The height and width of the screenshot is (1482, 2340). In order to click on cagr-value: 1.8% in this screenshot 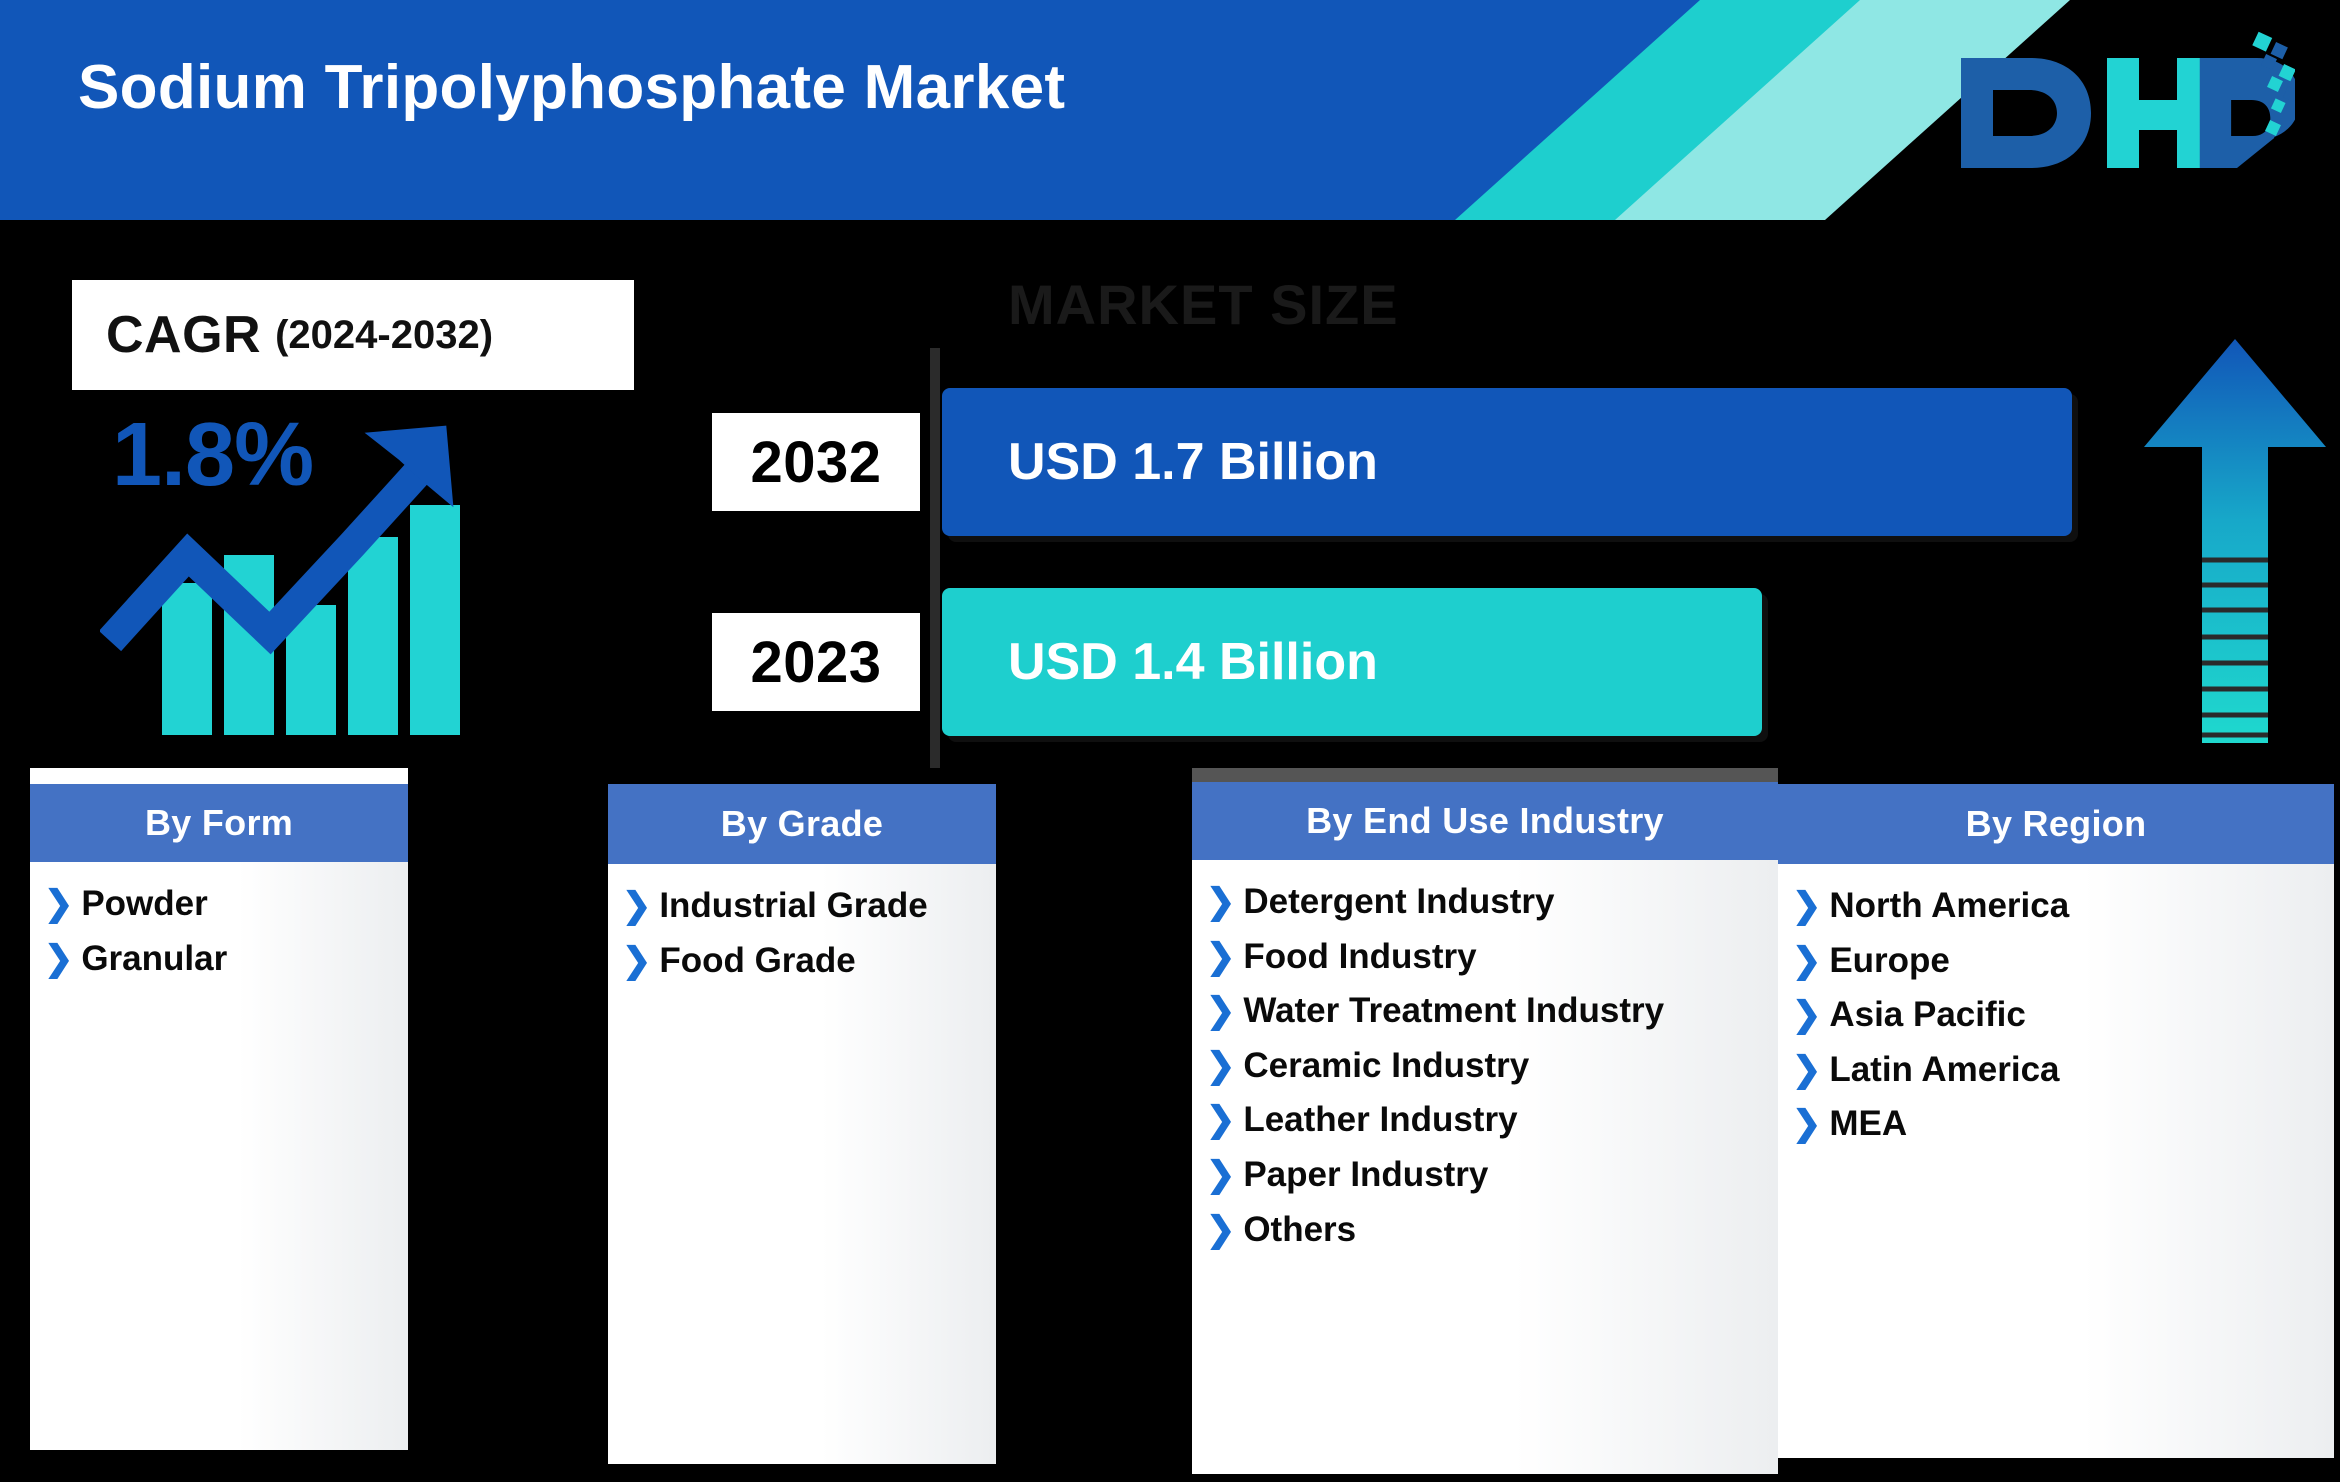, I will do `click(213, 455)`.